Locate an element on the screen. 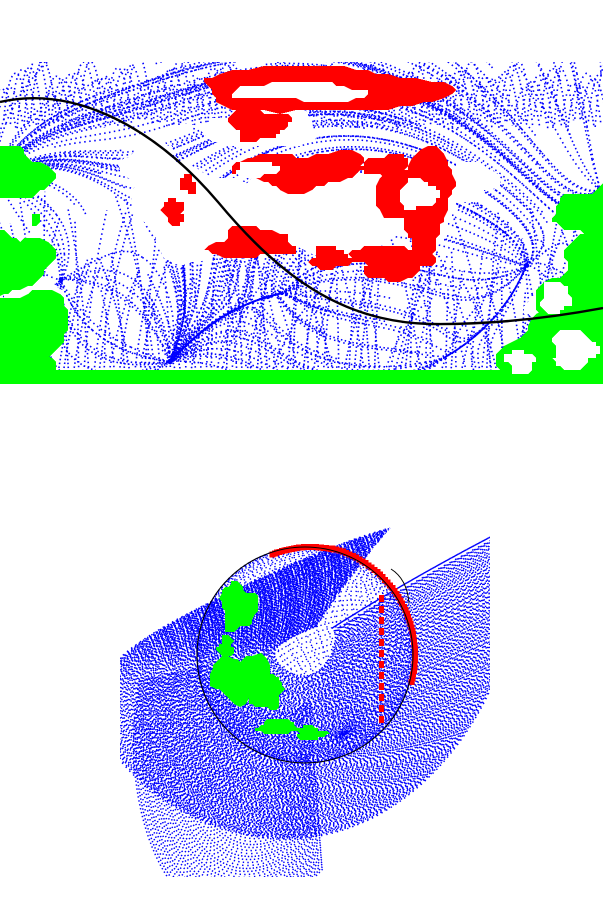 This screenshot has height=897, width=603. sphere-limb is located at coordinates (305, 655).